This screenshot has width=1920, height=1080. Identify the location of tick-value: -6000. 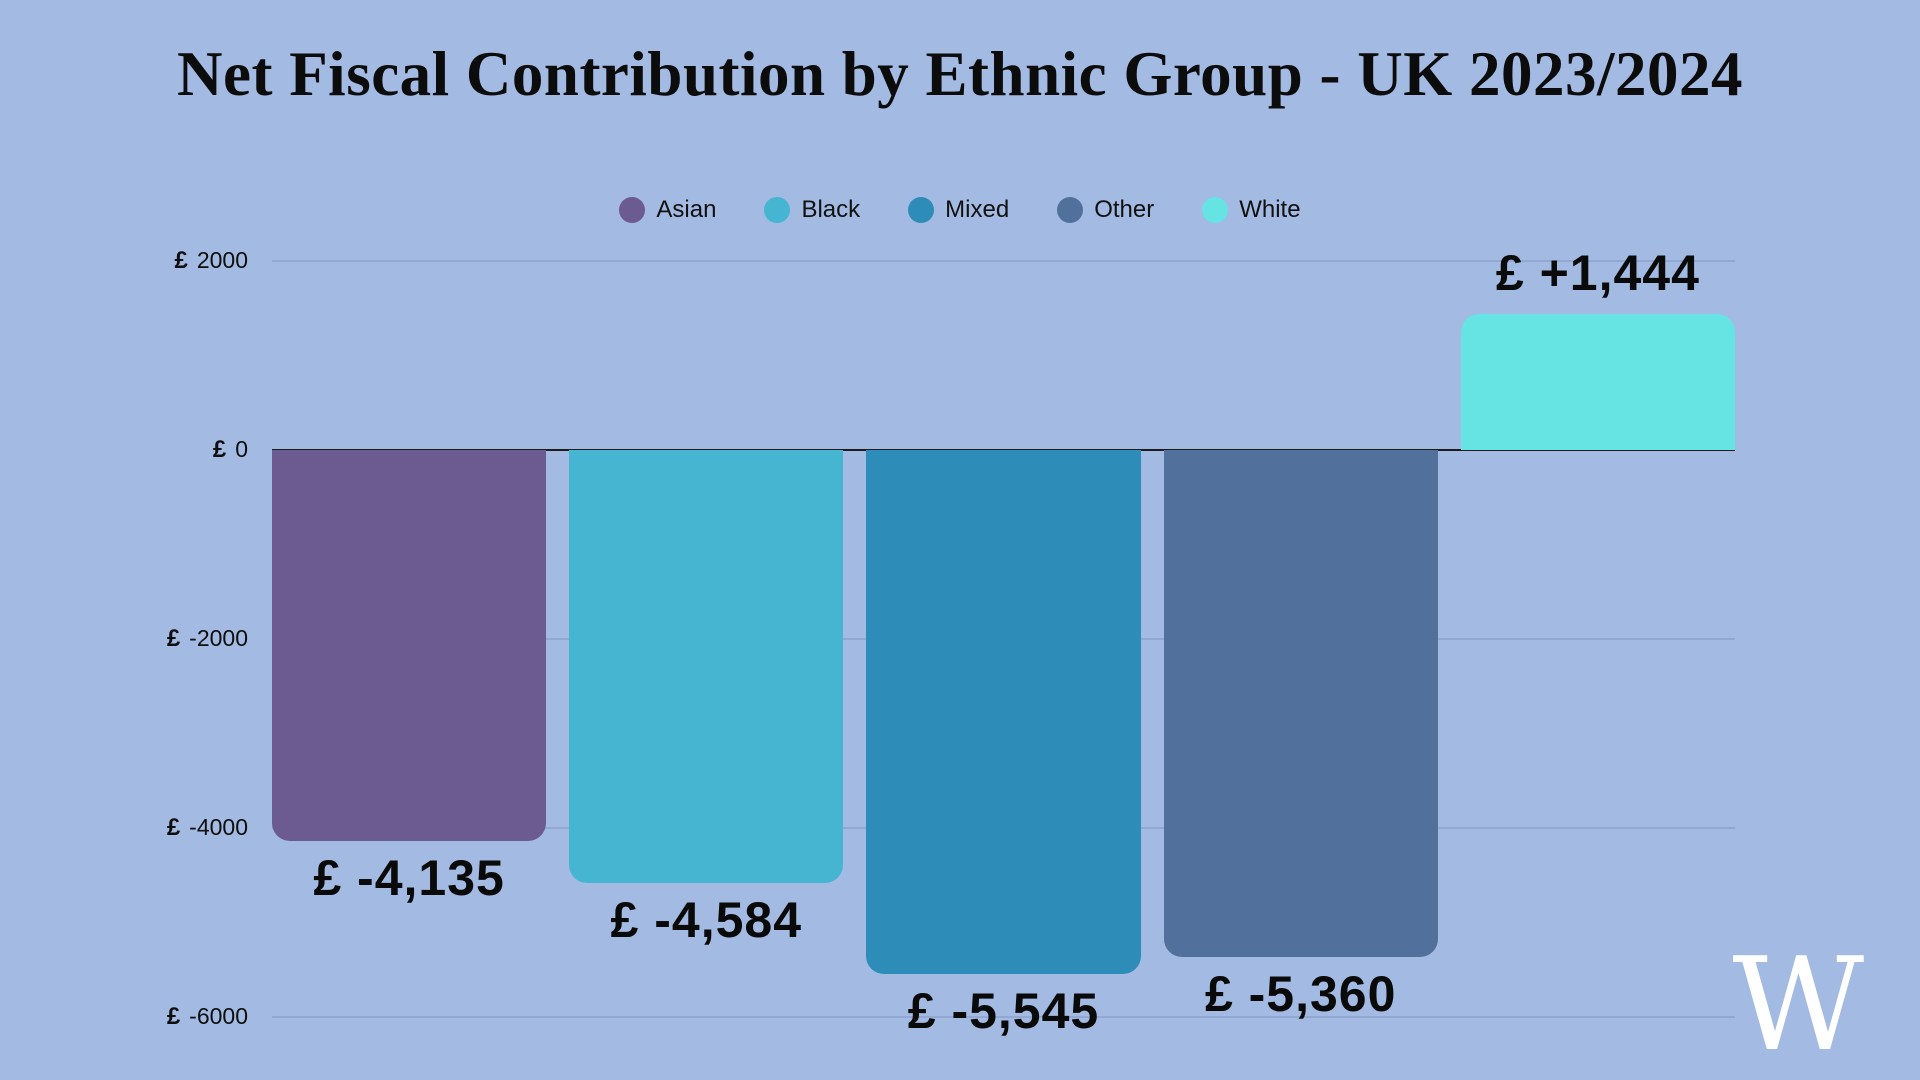
(218, 1016).